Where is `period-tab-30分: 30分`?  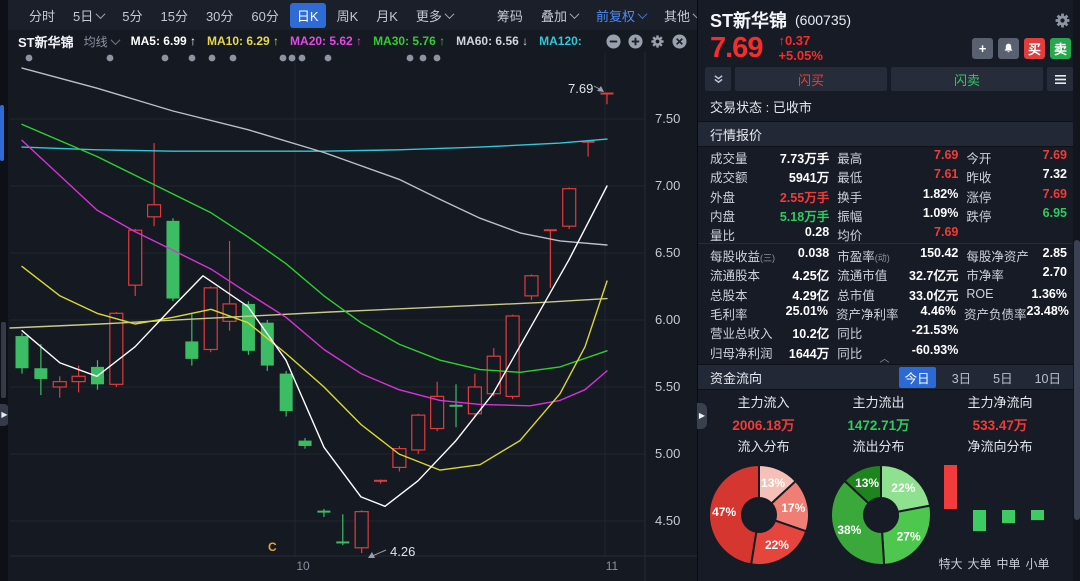 period-tab-30分: 30分 is located at coordinates (219, 16).